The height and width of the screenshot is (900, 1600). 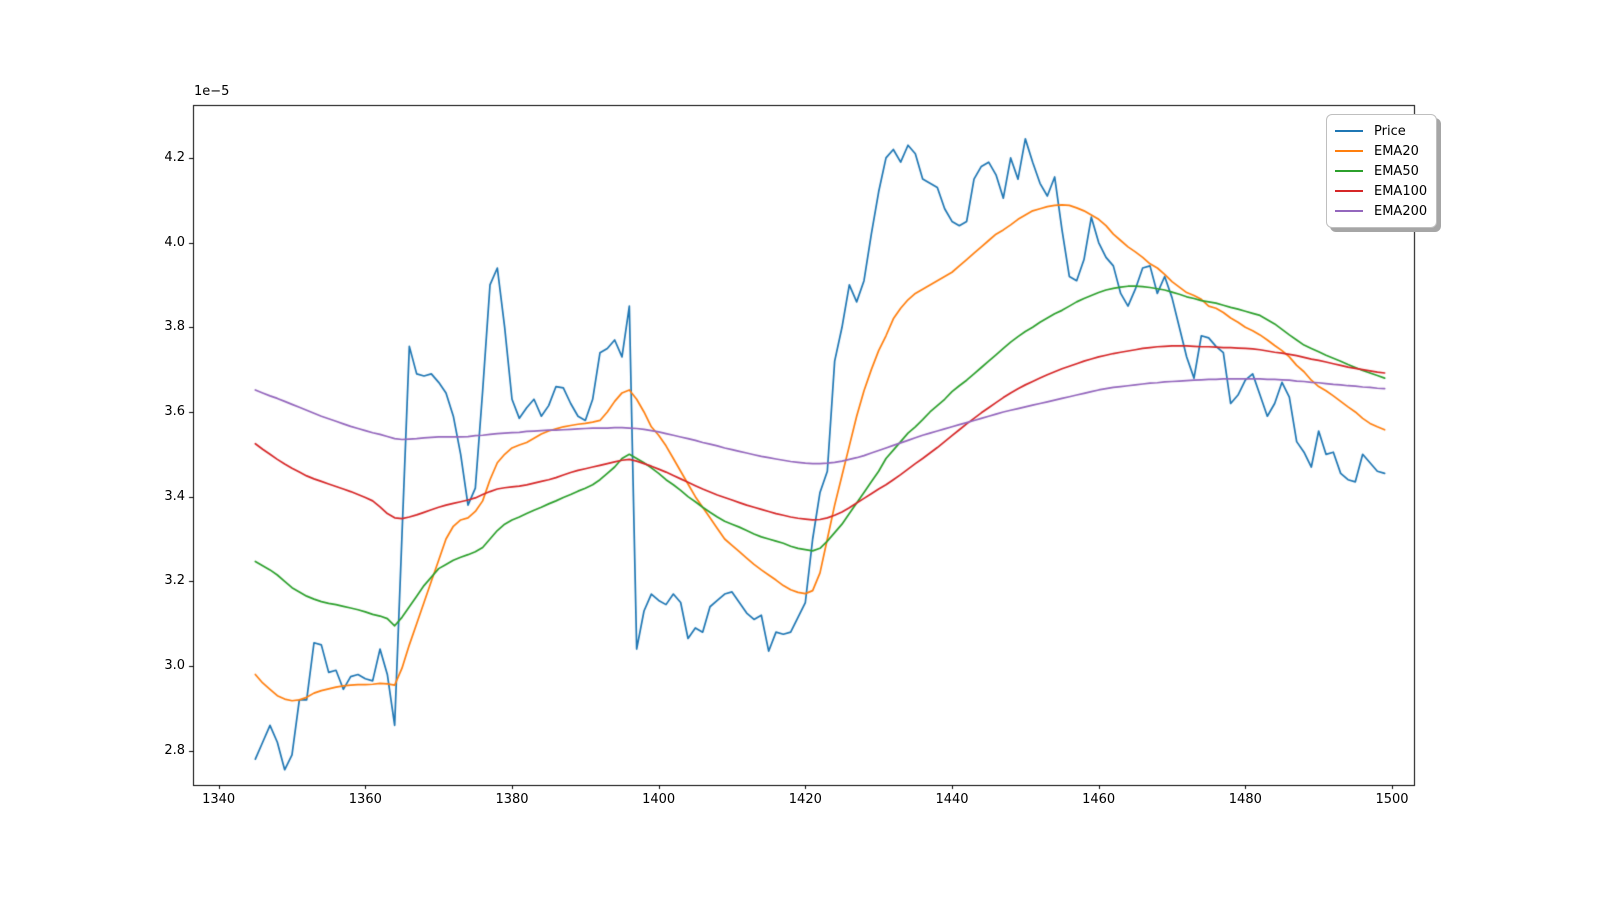 I want to click on legend-label: Price, so click(x=1390, y=131).